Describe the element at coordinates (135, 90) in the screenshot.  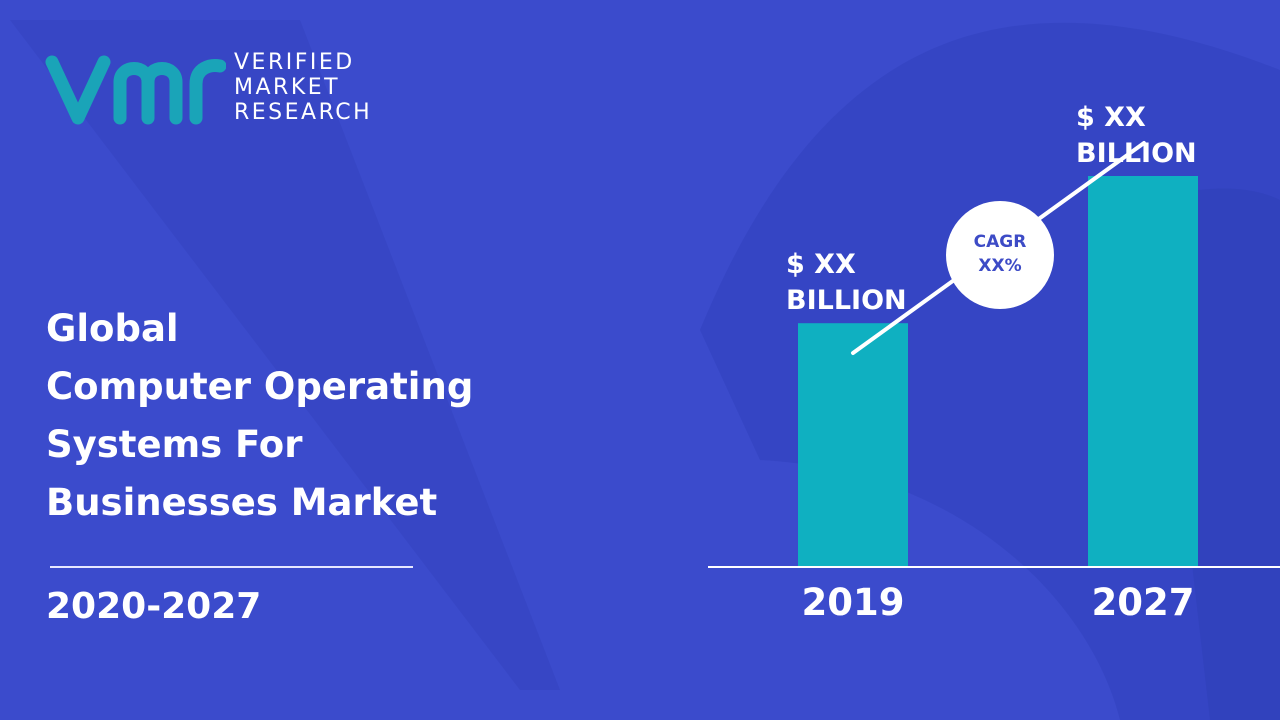
I see `vmr-logo-icon` at that location.